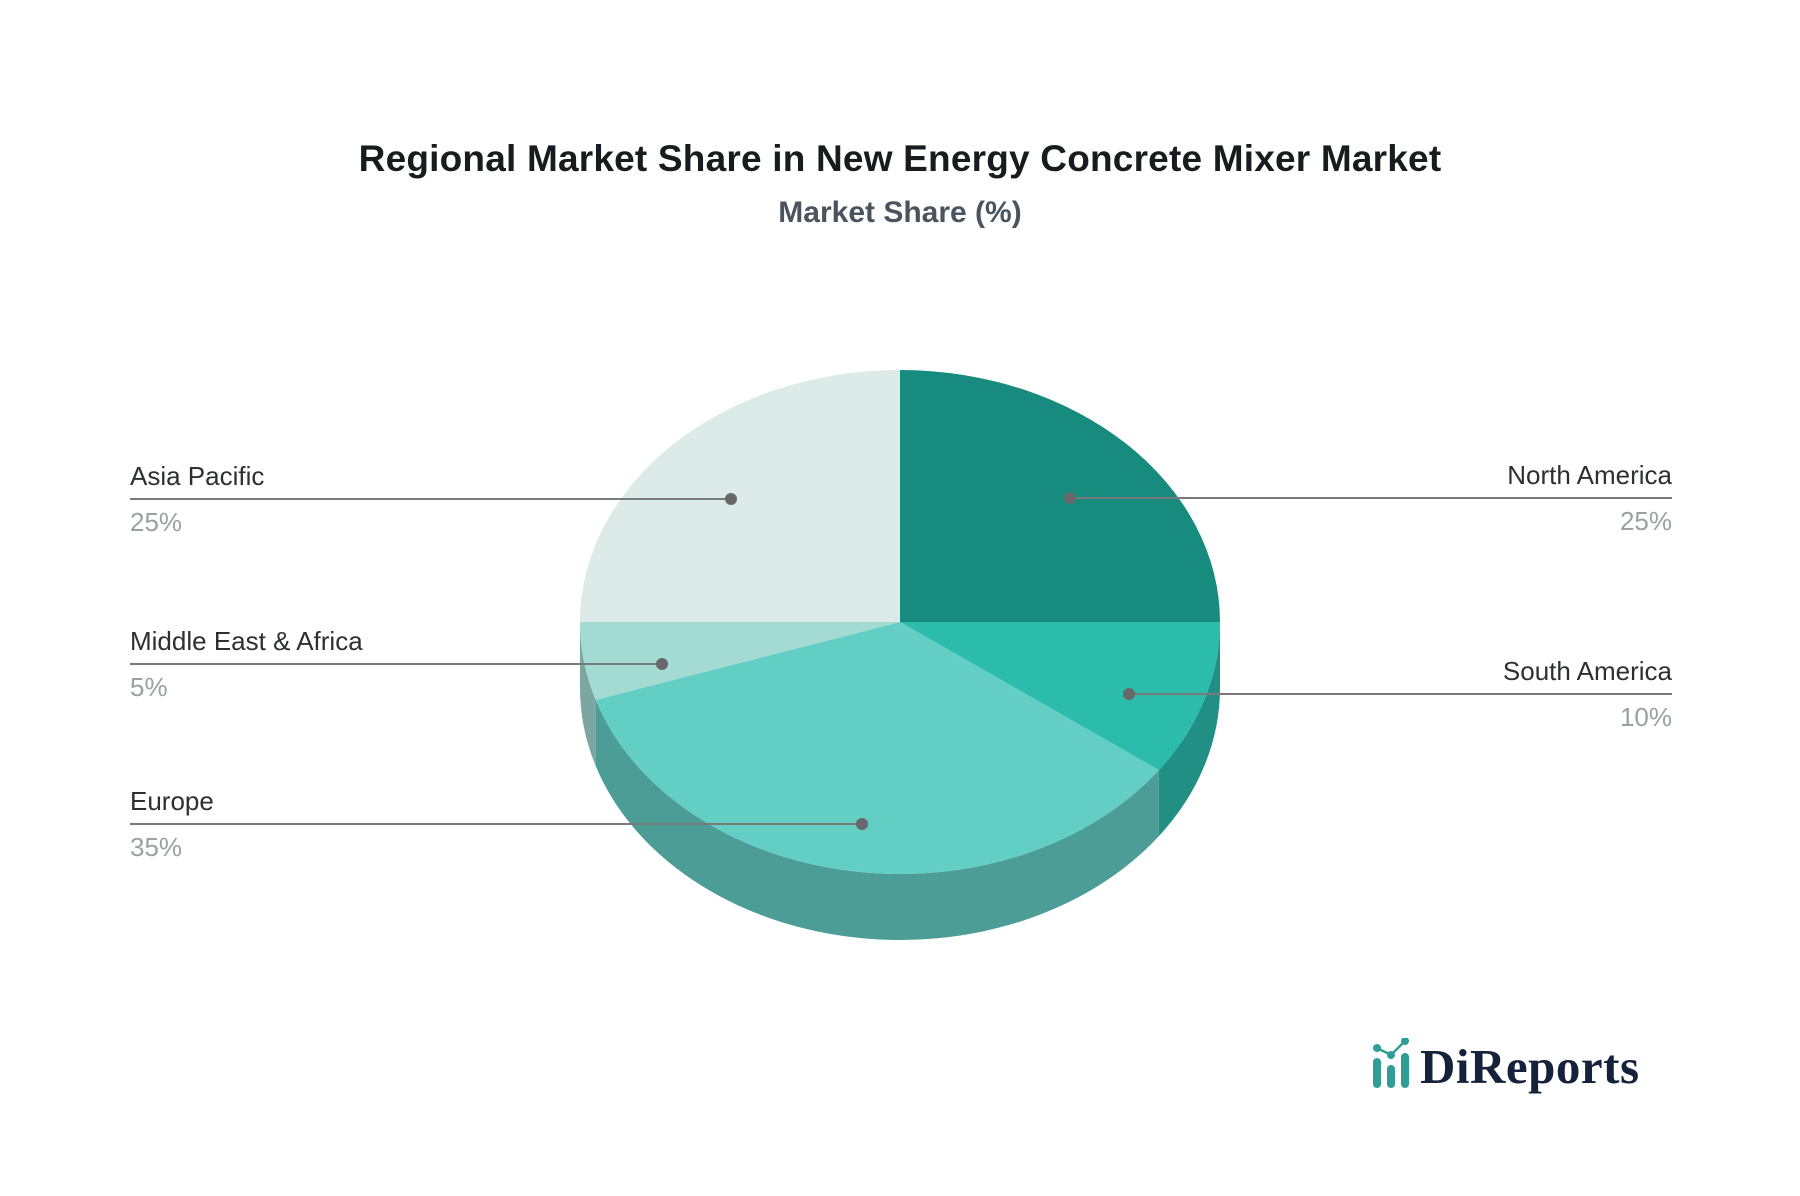  What do you see at coordinates (1587, 671) in the screenshot?
I see `region-label-name: South America` at bounding box center [1587, 671].